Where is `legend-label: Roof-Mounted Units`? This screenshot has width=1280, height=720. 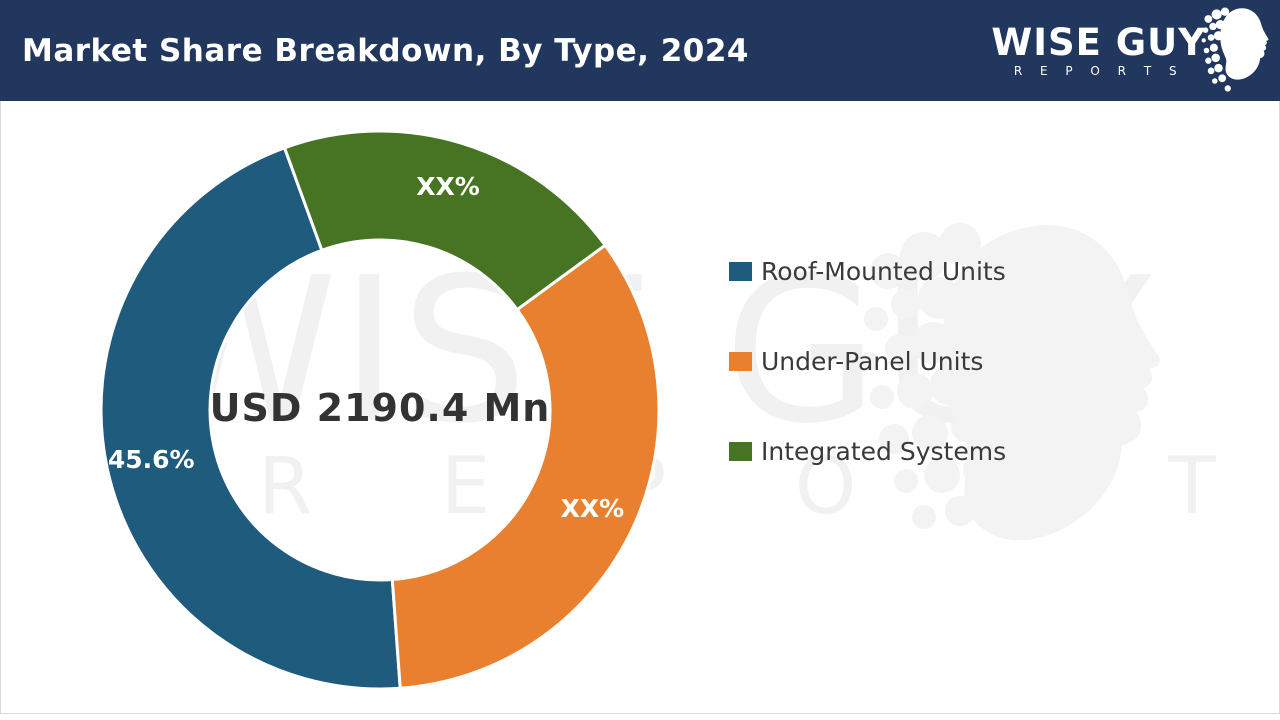
legend-label: Roof-Mounted Units is located at coordinates (883, 271).